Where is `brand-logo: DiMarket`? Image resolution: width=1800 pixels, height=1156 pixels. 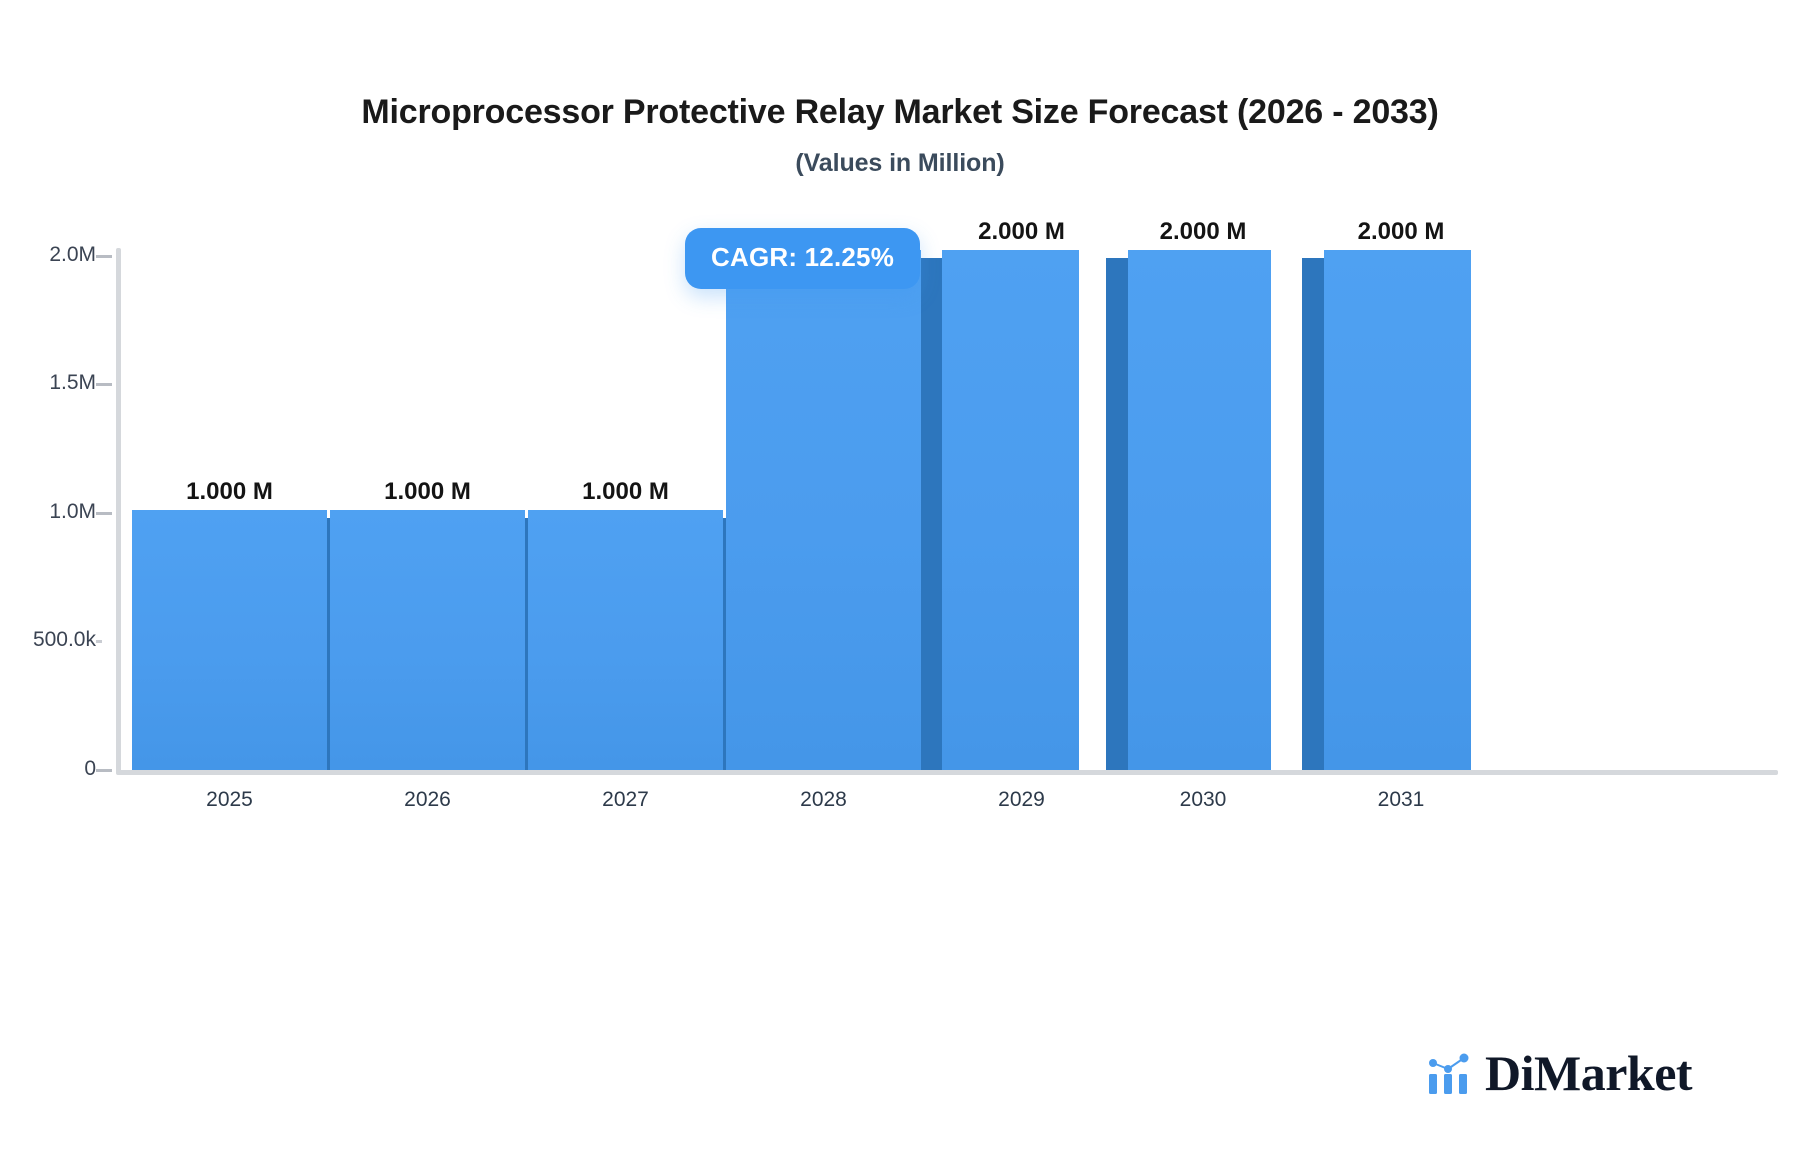 brand-logo: DiMarket is located at coordinates (1560, 1073).